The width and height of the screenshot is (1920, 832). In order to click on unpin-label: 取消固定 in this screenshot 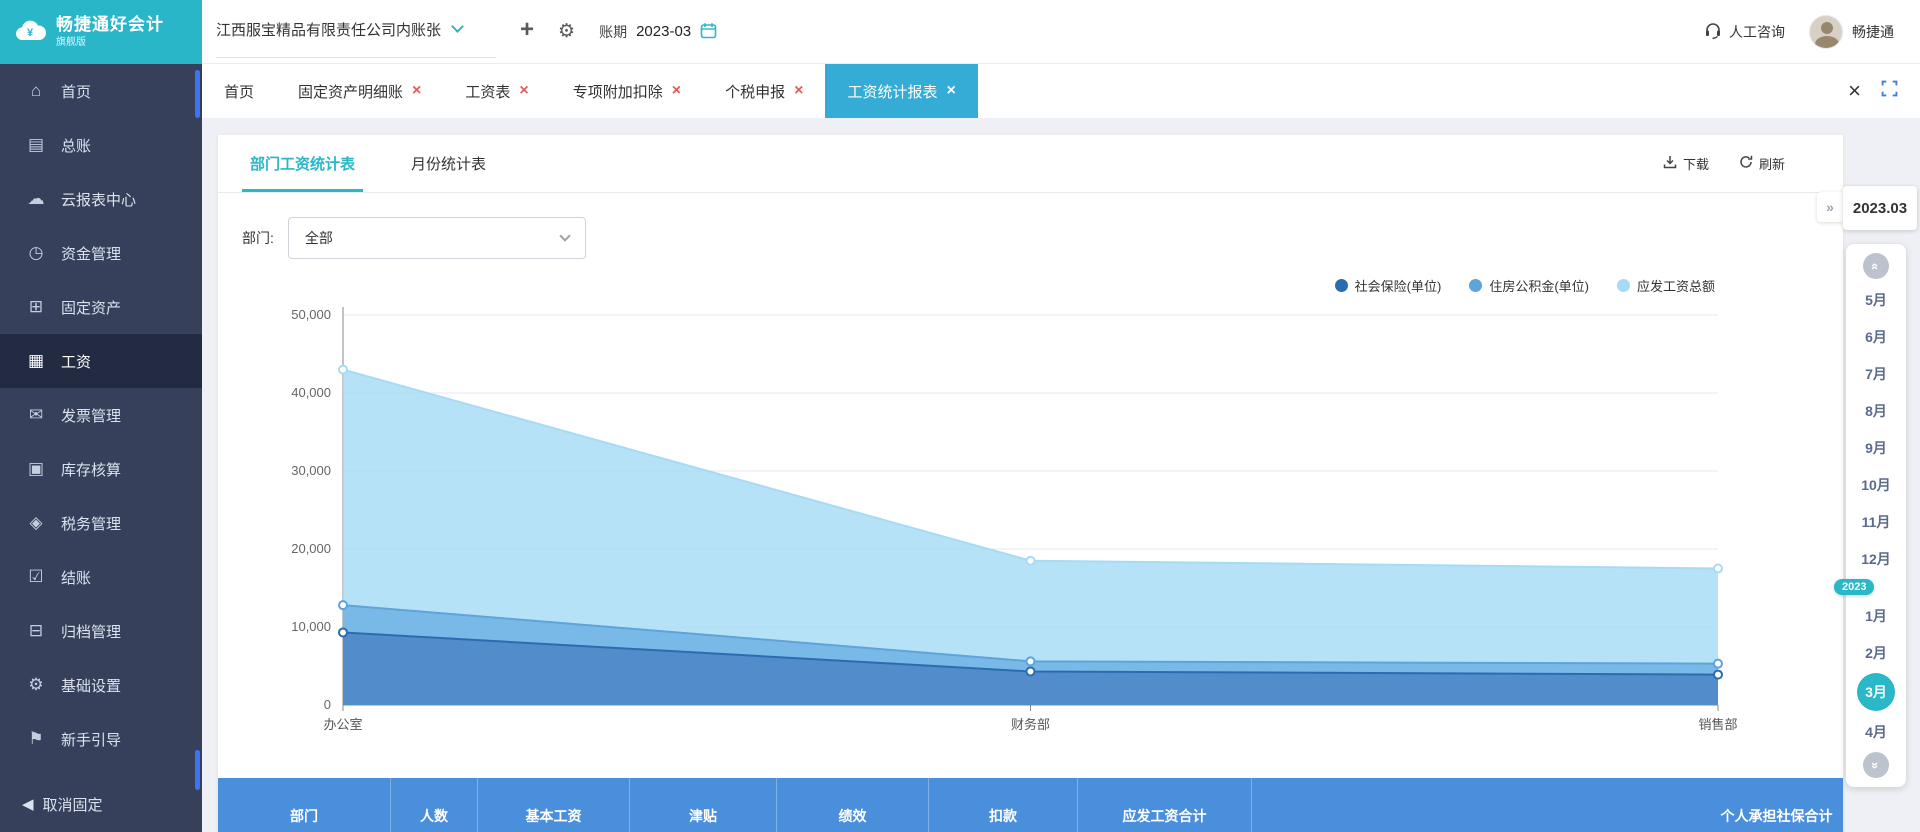, I will do `click(72, 805)`.